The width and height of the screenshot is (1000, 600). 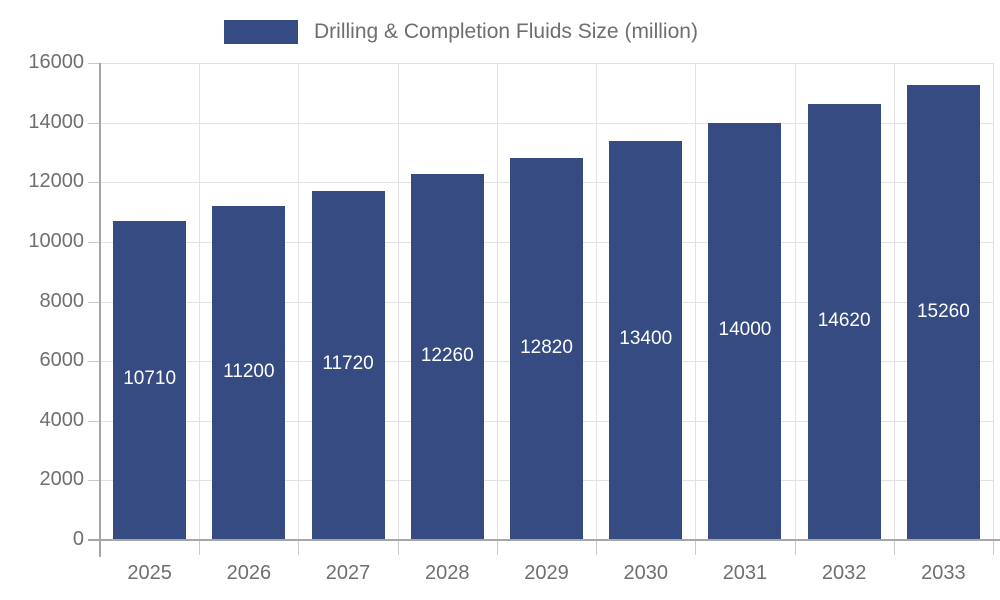 I want to click on bar-value-label: 11200, so click(x=249, y=372).